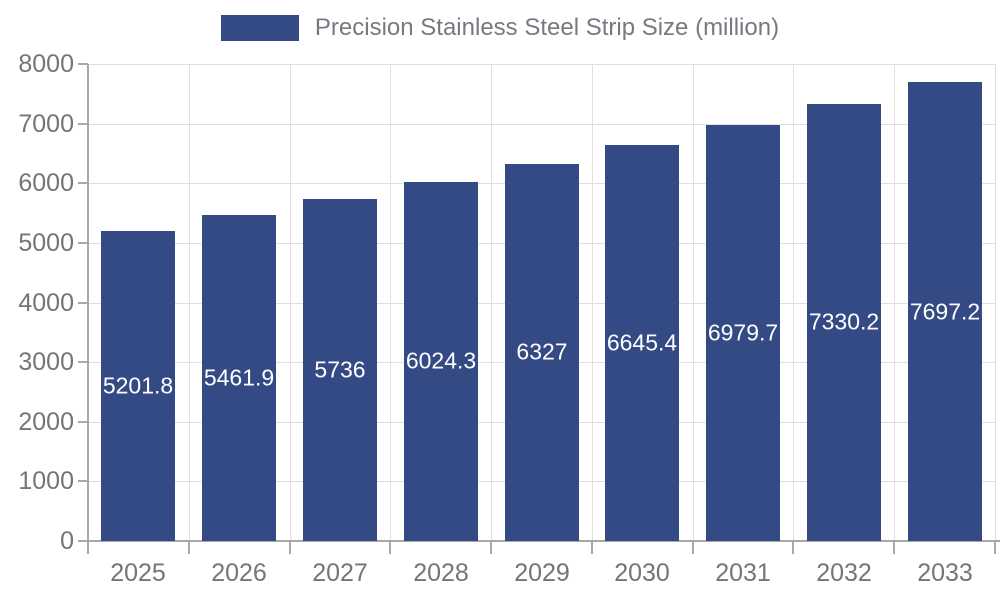  I want to click on x-tick-label-2031: 2031, so click(743, 573).